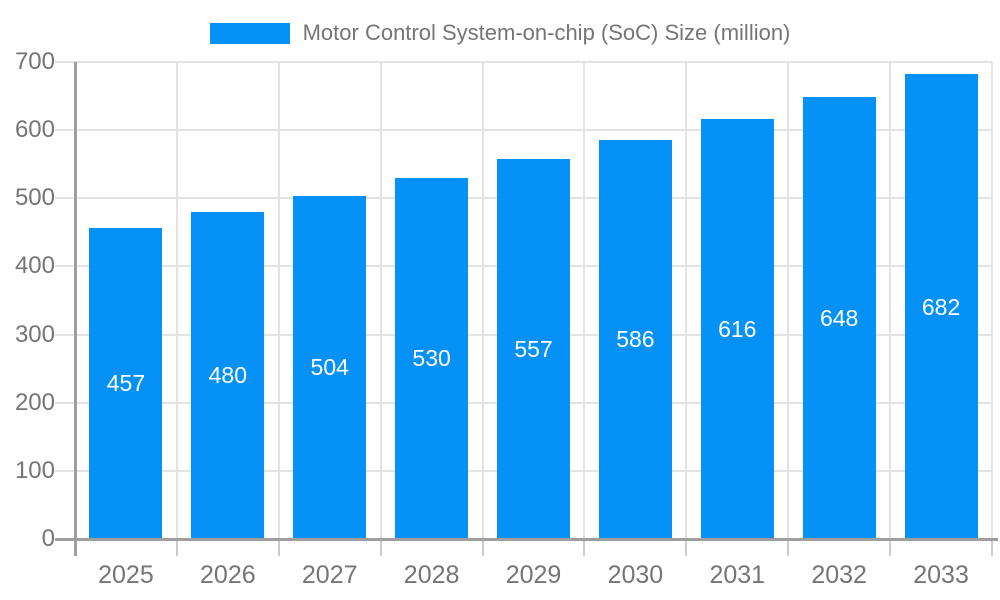 This screenshot has height=600, width=1000. What do you see at coordinates (635, 575) in the screenshot?
I see `x-axis-label-2030: 2030` at bounding box center [635, 575].